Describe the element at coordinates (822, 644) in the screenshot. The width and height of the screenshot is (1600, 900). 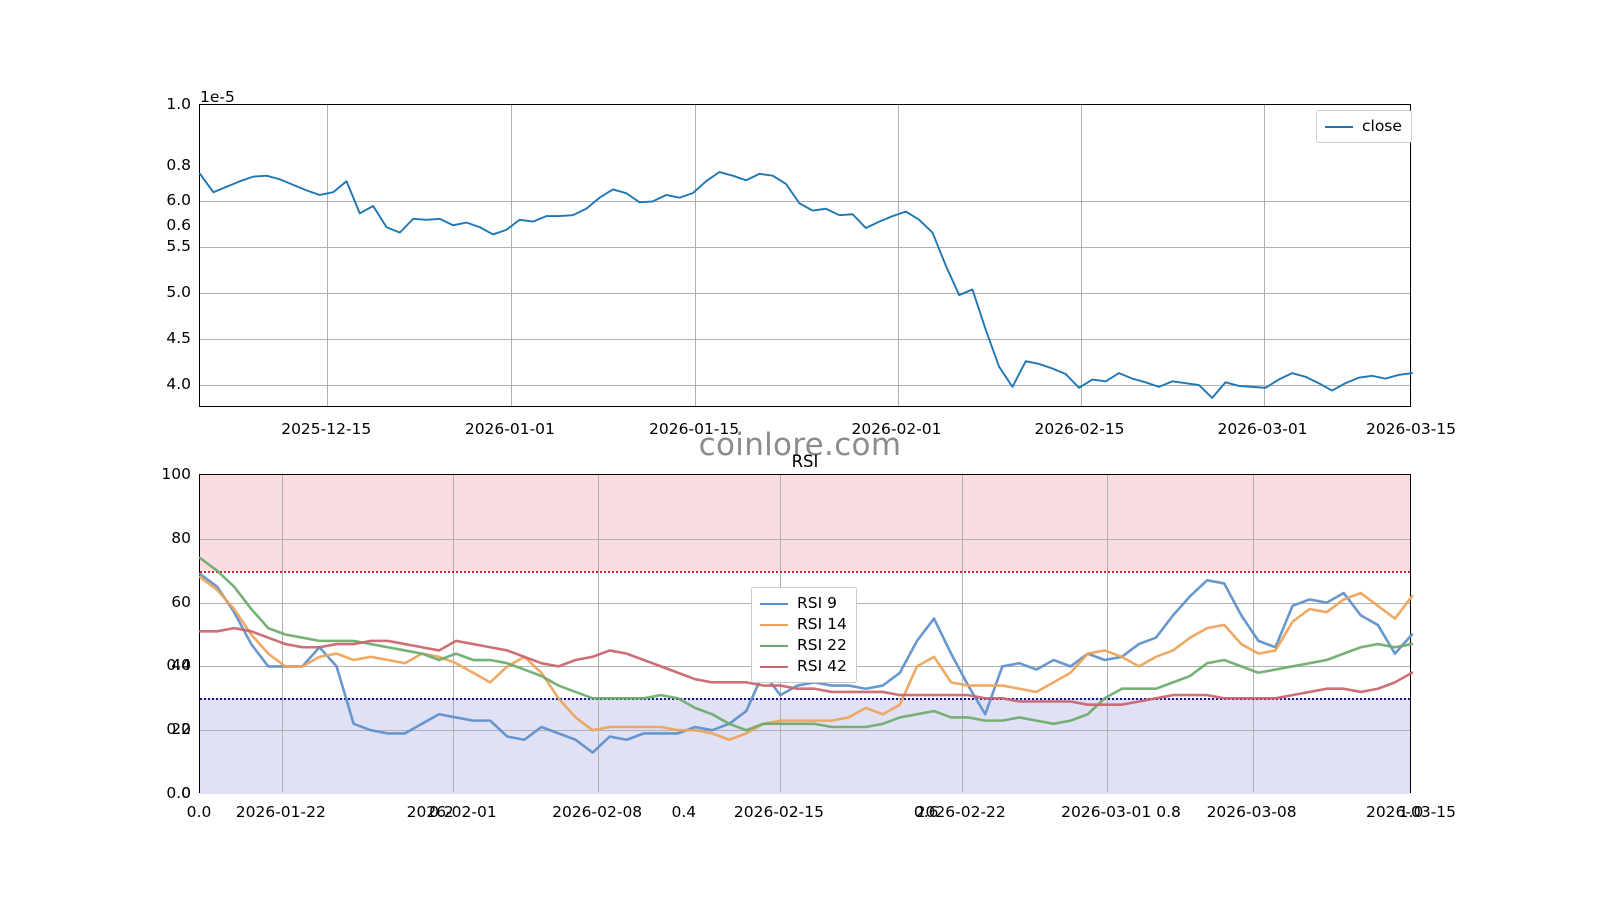
I see `legend-label: RSI 22` at that location.